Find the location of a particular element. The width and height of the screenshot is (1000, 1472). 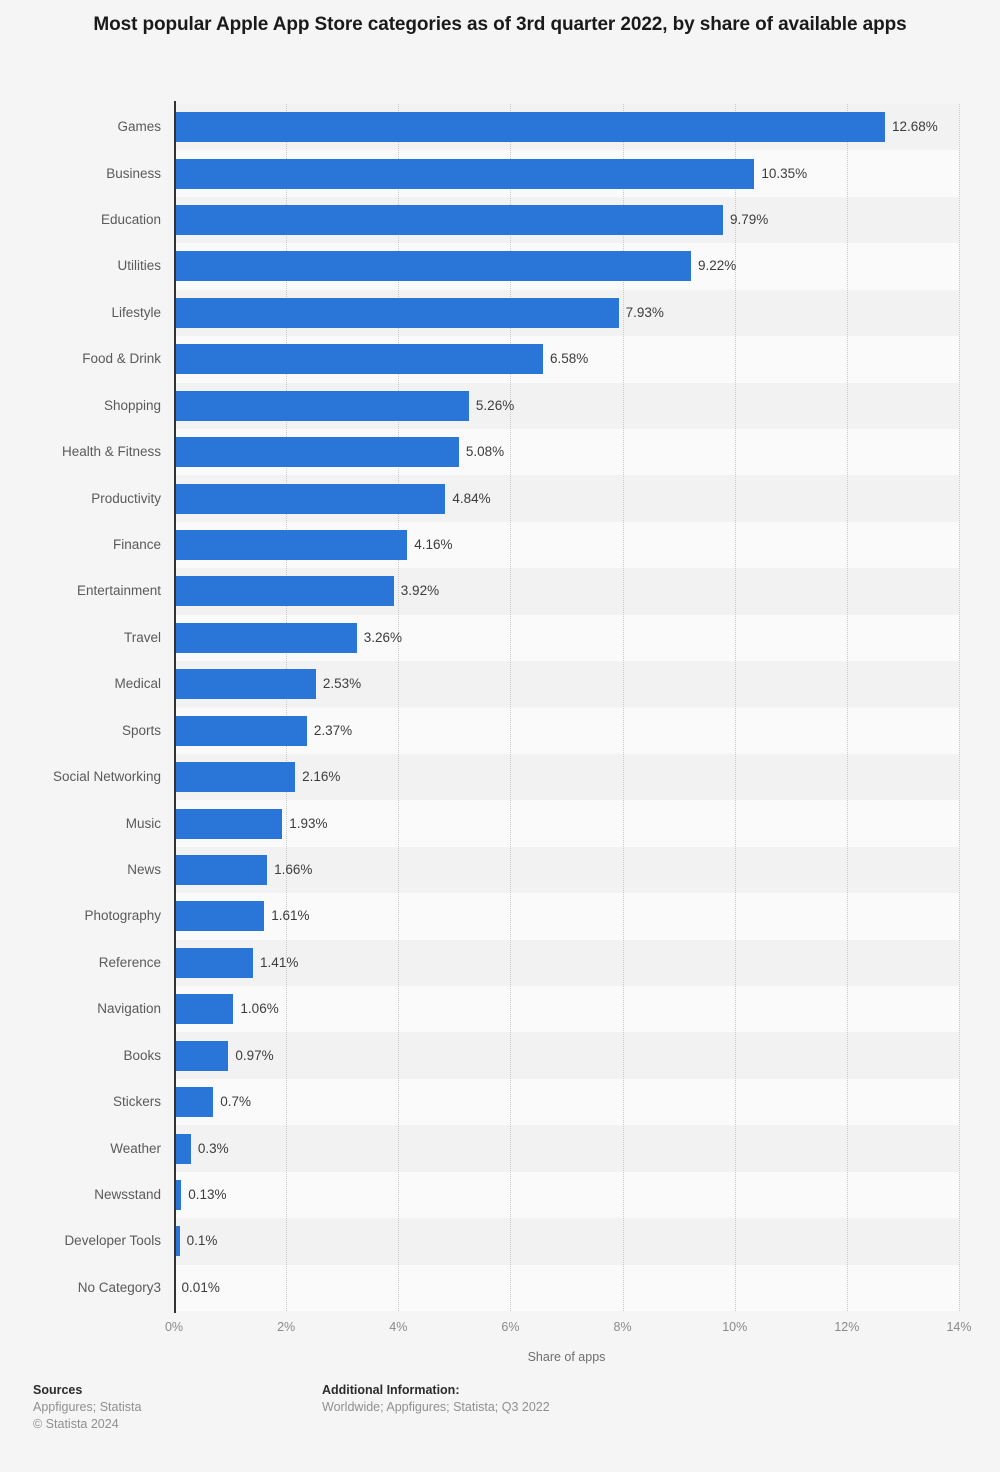

x-axis-title: Share of apps is located at coordinates (566, 1357).